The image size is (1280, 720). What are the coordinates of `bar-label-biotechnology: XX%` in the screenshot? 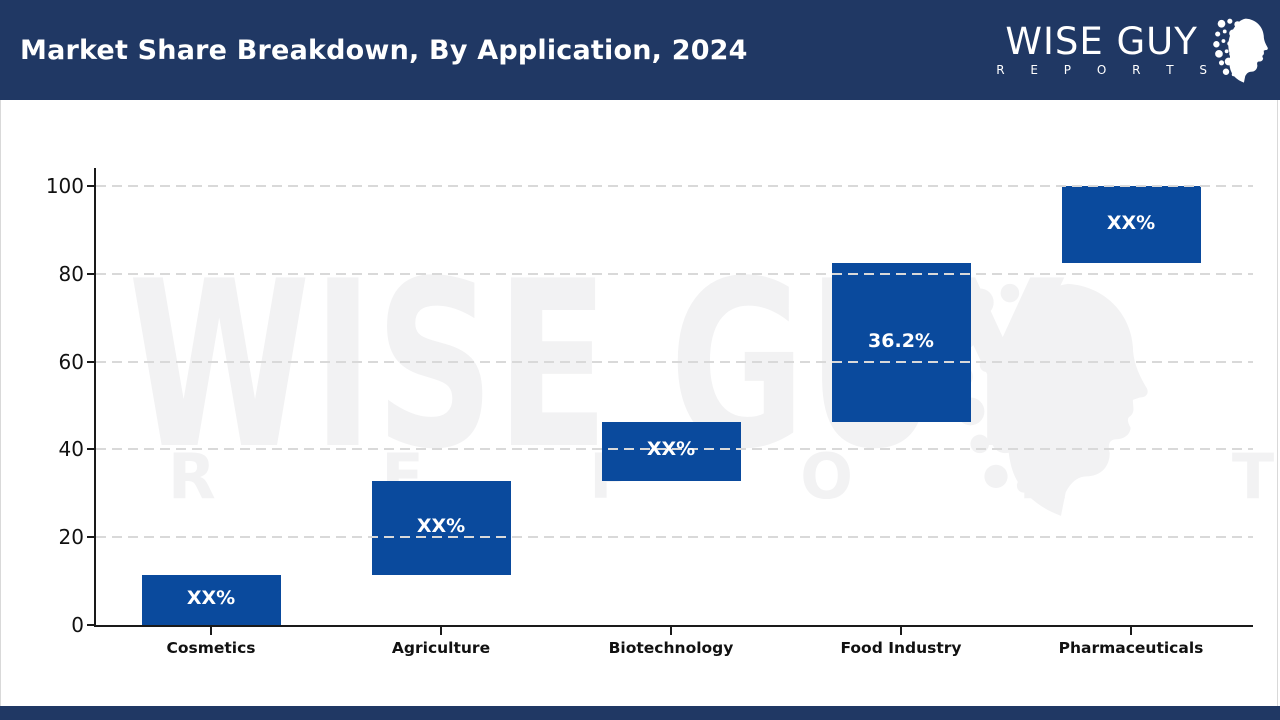 It's located at (671, 449).